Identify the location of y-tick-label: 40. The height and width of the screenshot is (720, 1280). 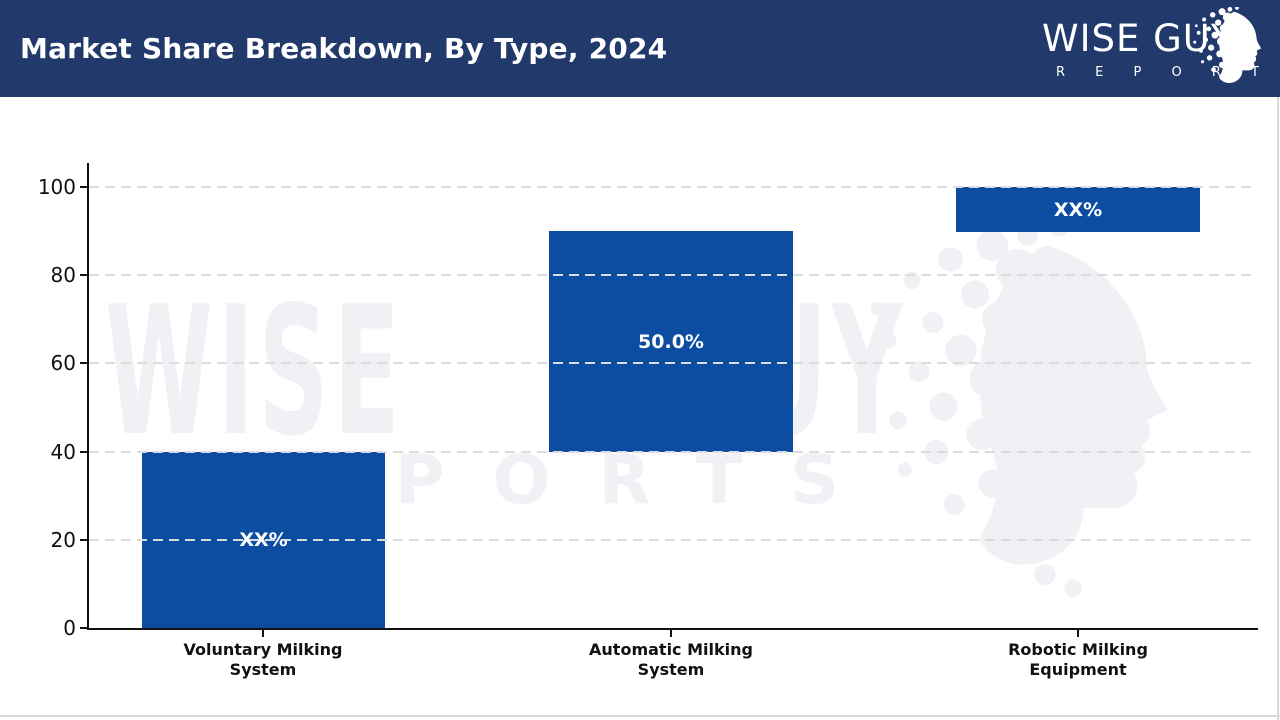
(63, 452).